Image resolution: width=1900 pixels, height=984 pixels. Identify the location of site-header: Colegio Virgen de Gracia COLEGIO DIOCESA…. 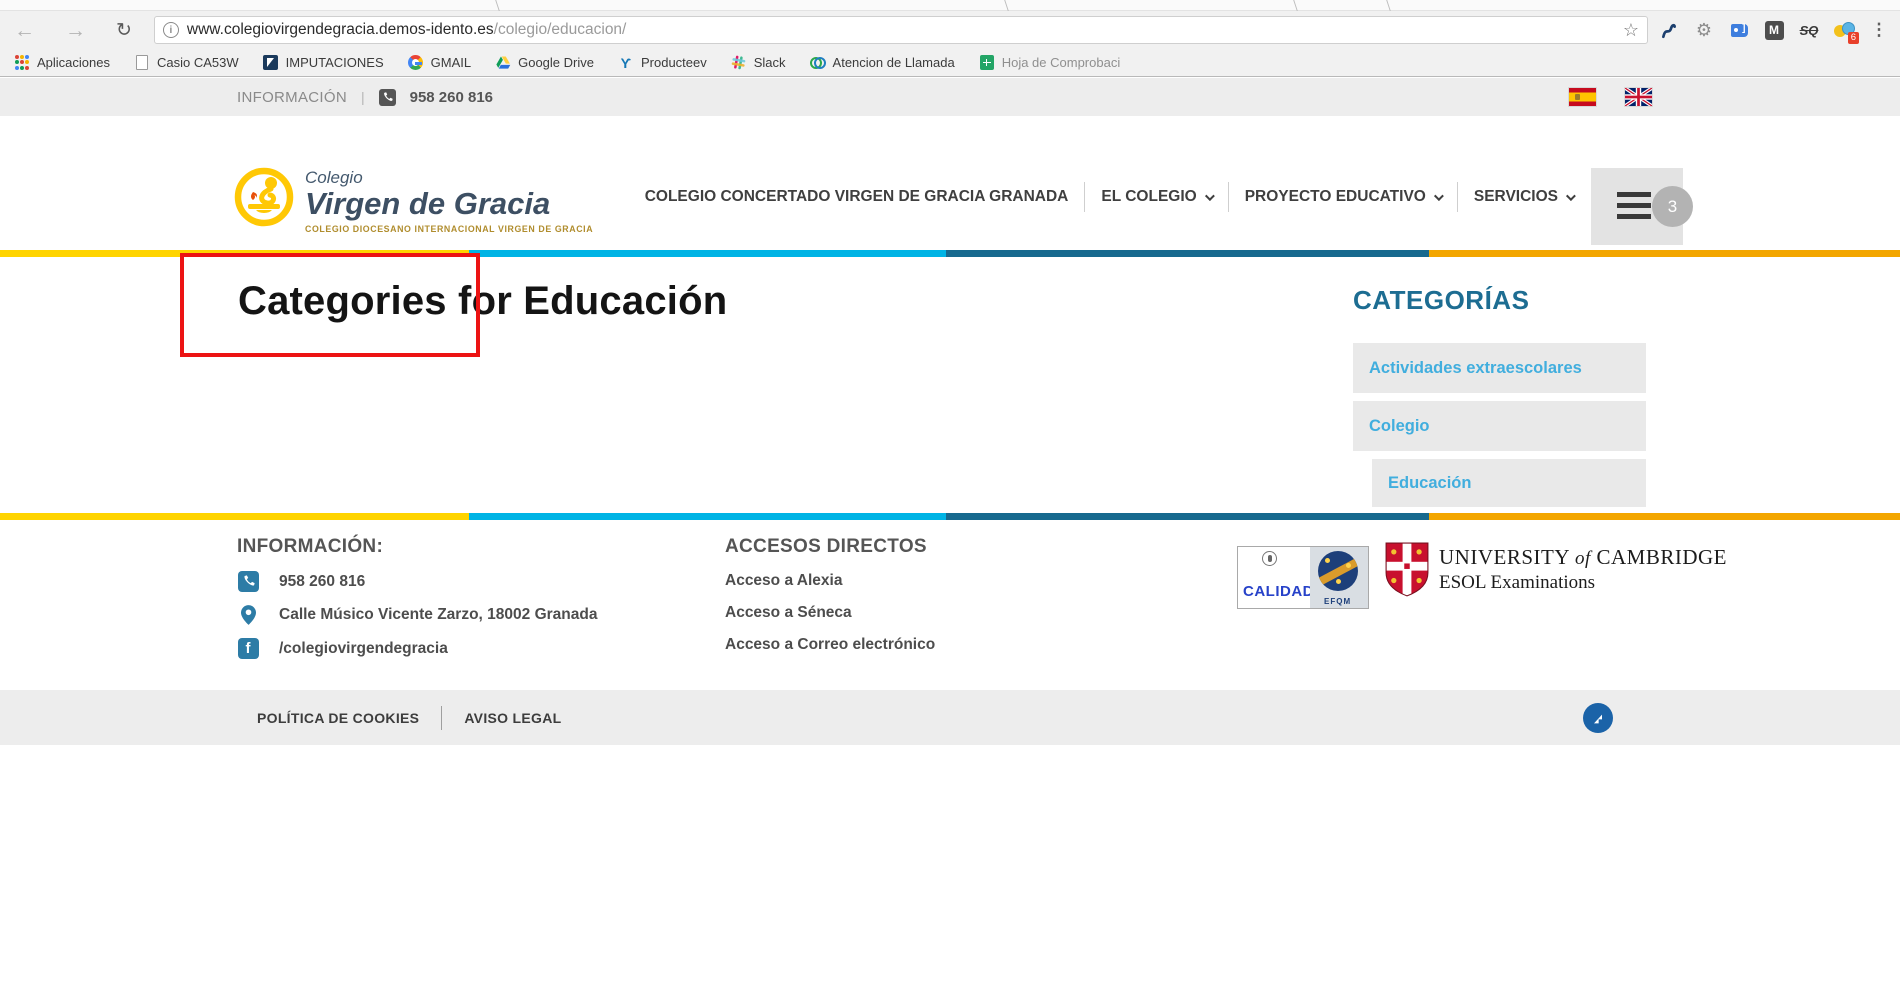
(950, 183).